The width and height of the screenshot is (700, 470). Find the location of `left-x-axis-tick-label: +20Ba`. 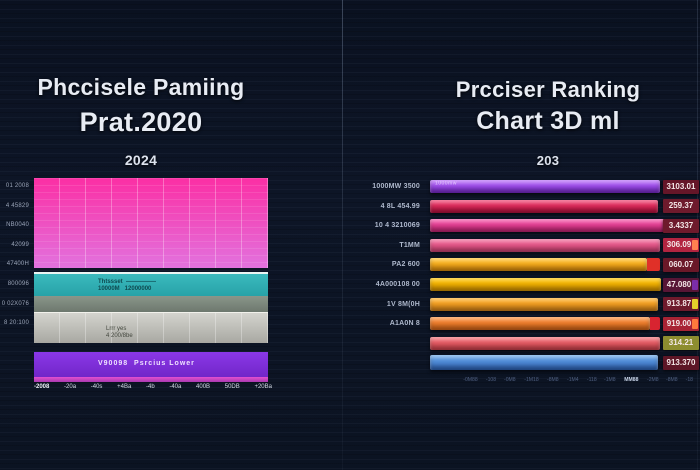

left-x-axis-tick-label: +20Ba is located at coordinates (263, 387).